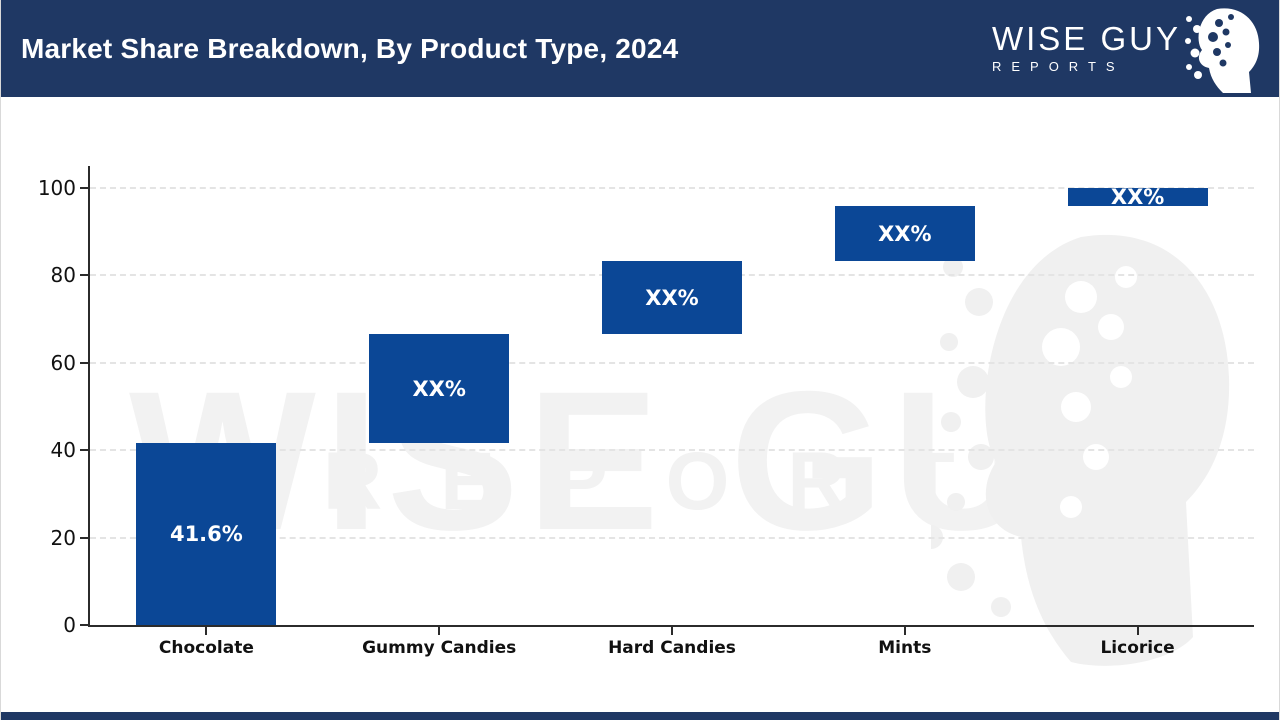  I want to click on x-category-label: Licorice, so click(1137, 648).